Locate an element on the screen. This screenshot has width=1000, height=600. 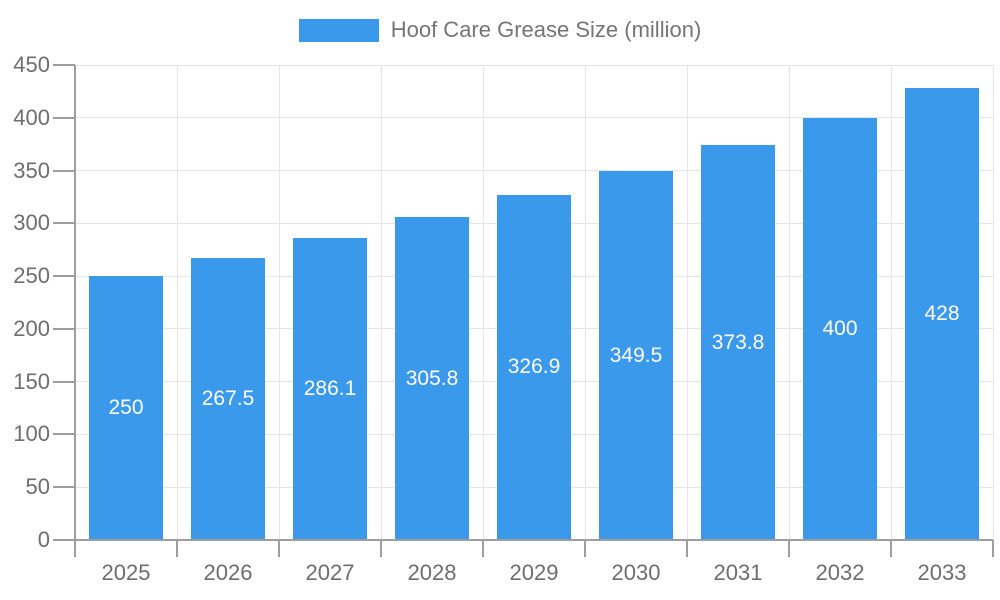
x-axis-label: 2026 is located at coordinates (228, 572).